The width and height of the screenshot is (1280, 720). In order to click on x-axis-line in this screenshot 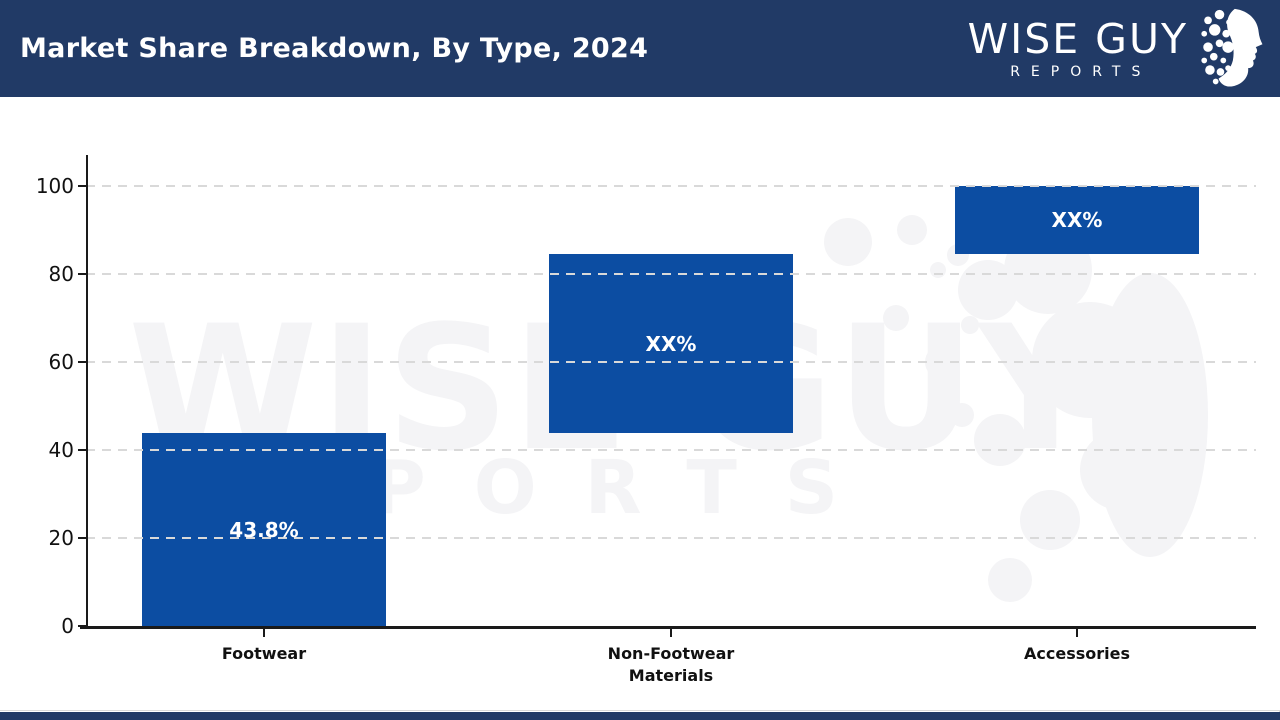, I will do `click(668, 627)`.